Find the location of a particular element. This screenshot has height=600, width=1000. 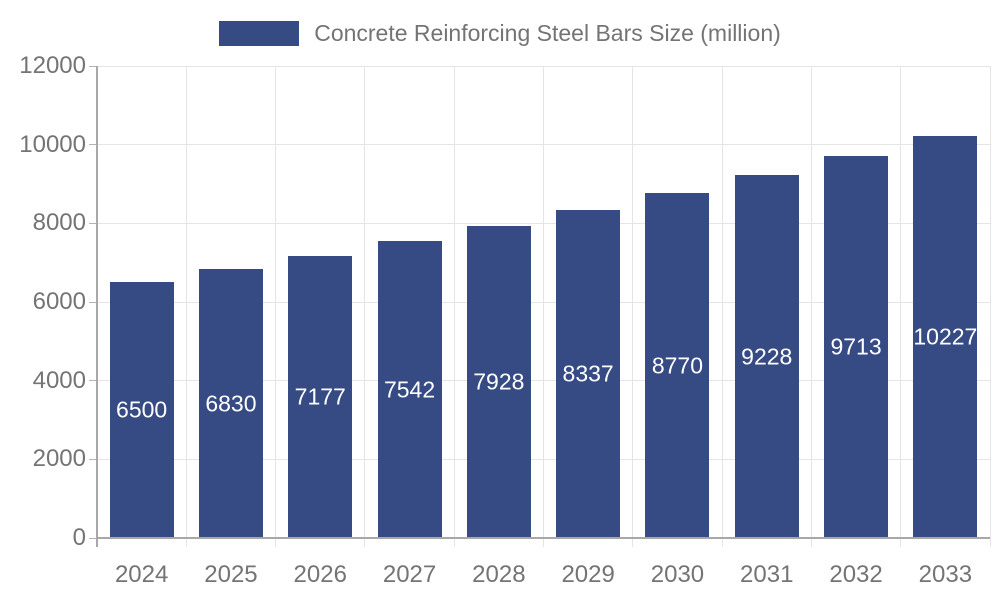

y-tick-label: 12000 is located at coordinates (52, 65).